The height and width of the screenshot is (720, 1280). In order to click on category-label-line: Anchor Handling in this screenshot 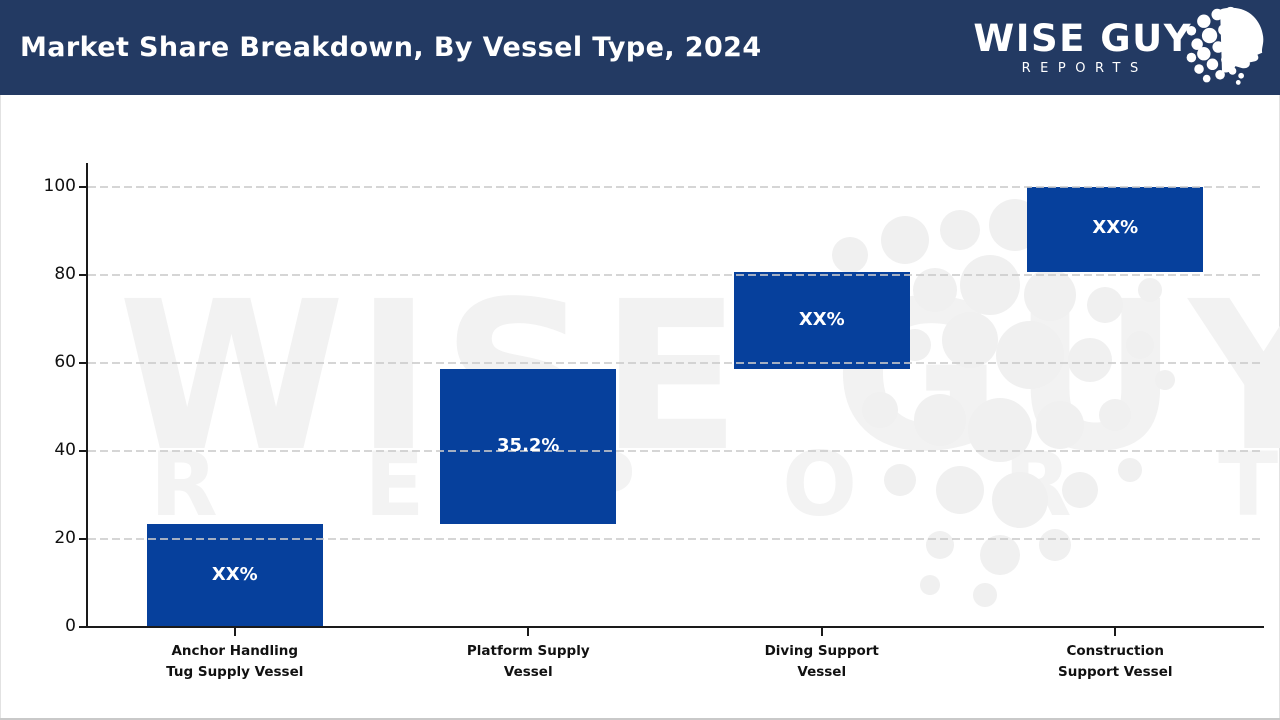, I will do `click(235, 651)`.